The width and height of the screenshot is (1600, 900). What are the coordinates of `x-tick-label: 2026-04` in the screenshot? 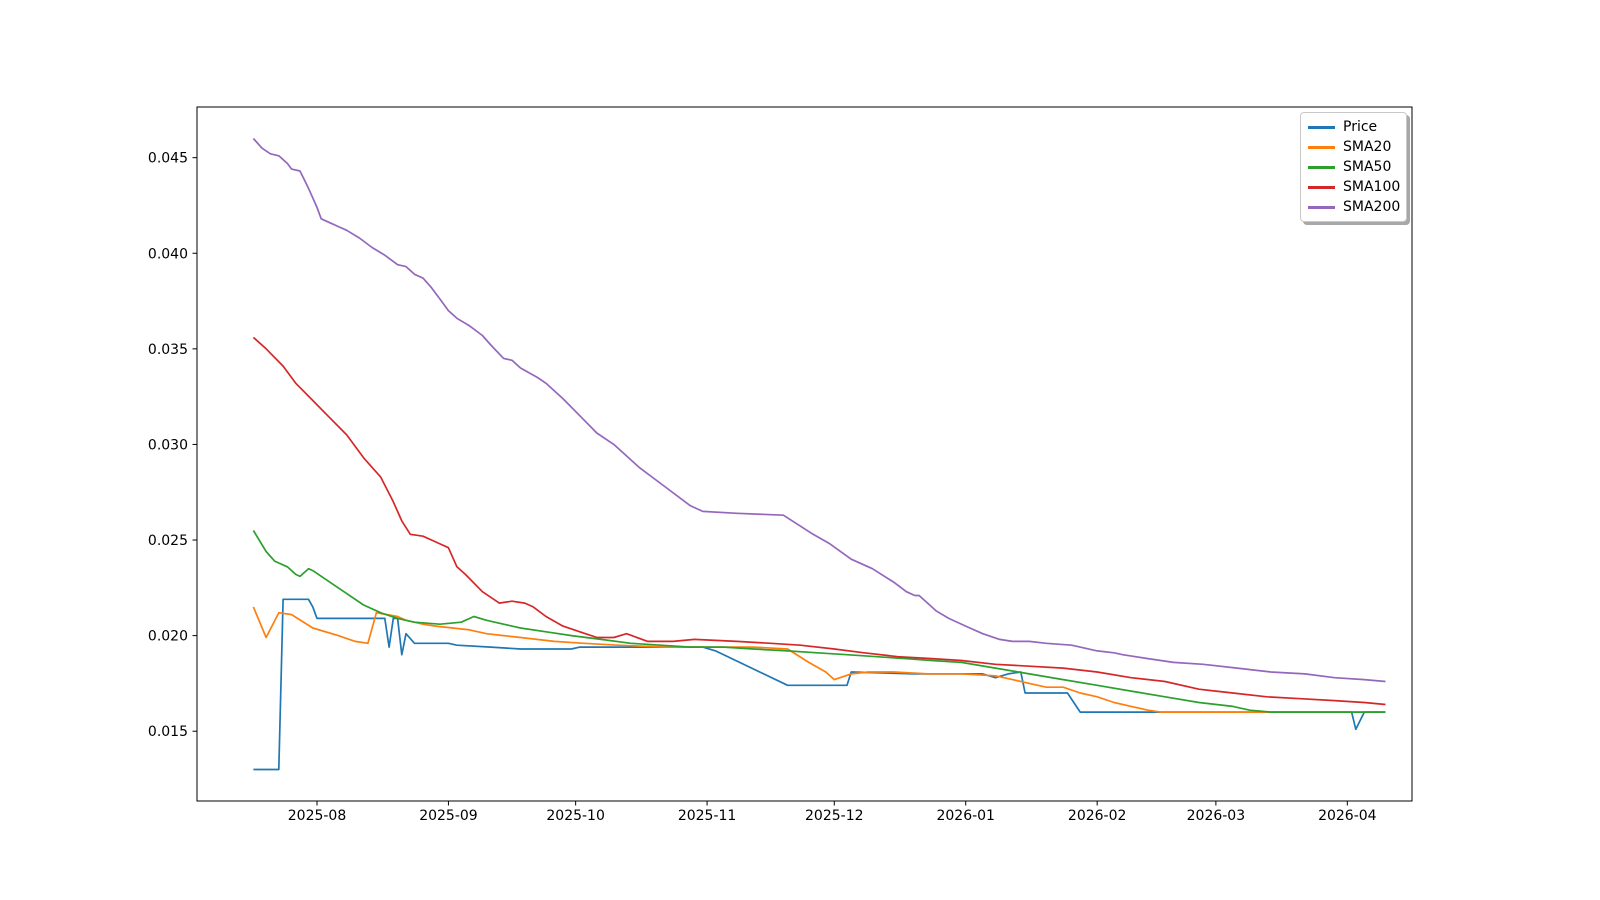 It's located at (1347, 816).